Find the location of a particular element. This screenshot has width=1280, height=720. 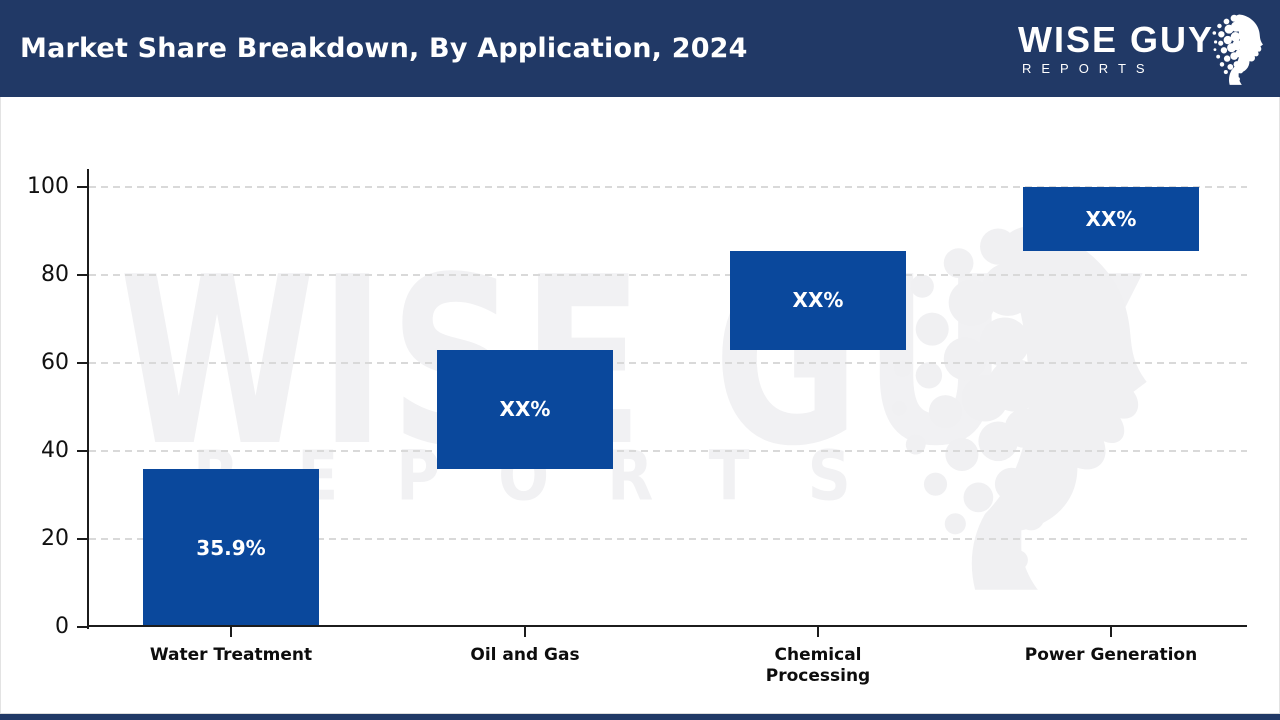

x-category-label: Power Generation is located at coordinates (1111, 655).